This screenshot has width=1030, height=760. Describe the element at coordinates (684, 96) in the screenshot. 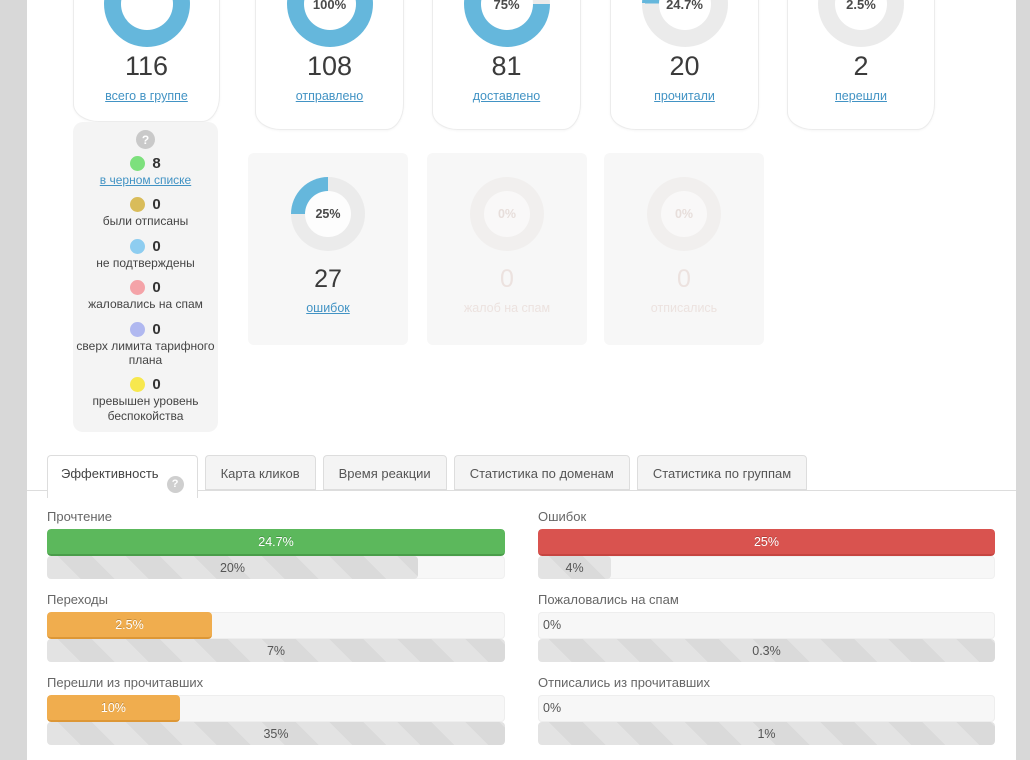

I see `read-link: прочитали` at that location.